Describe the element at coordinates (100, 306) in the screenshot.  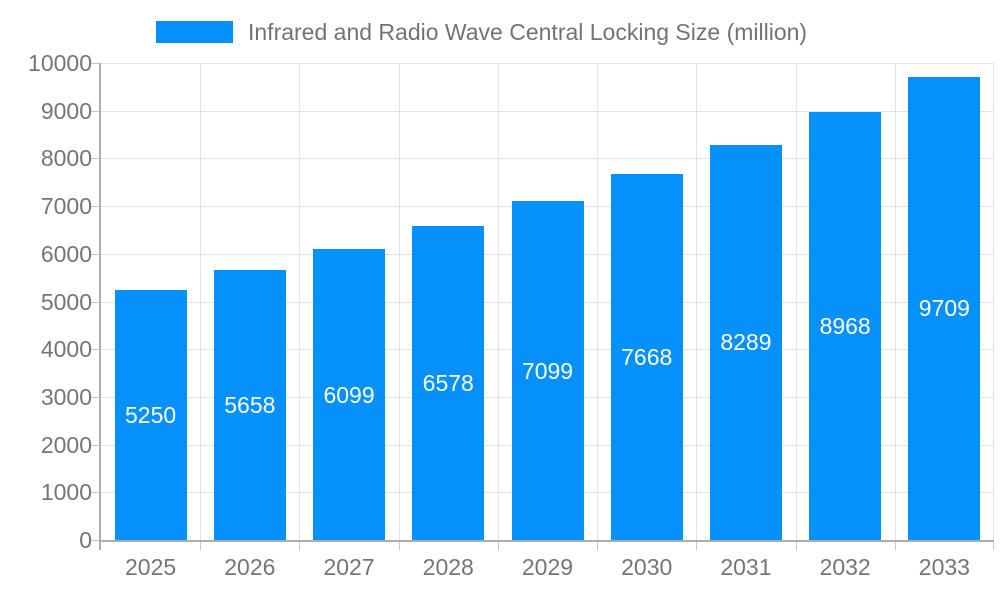
I see `y-axis-line` at that location.